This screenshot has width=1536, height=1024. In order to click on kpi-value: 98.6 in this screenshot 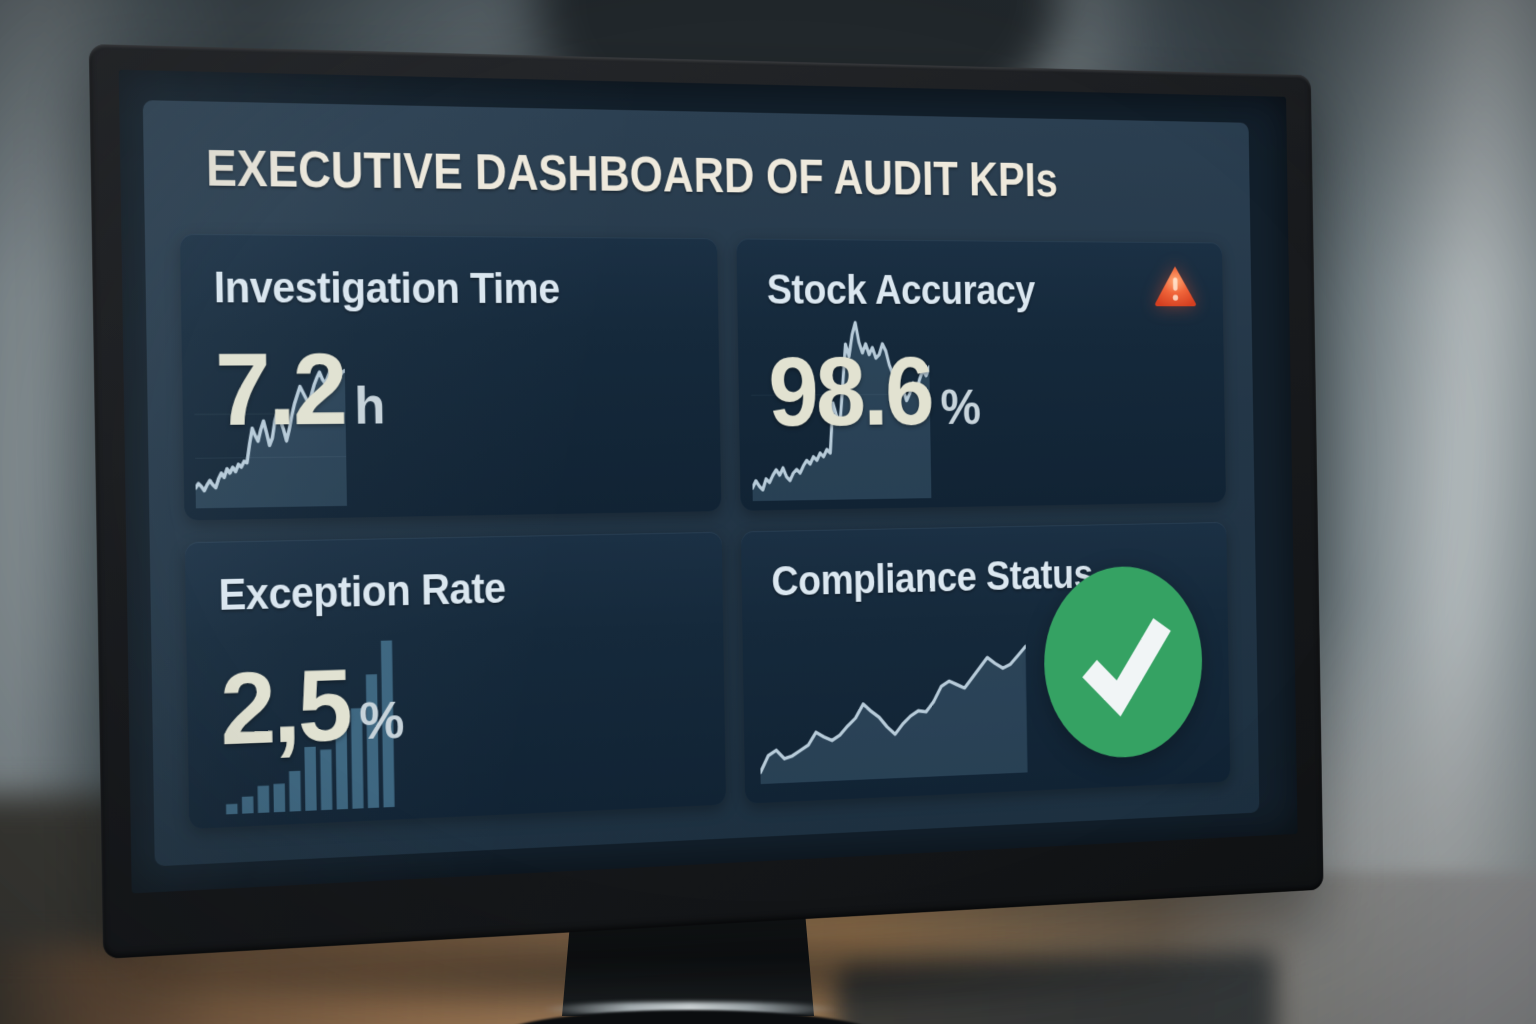, I will do `click(850, 393)`.